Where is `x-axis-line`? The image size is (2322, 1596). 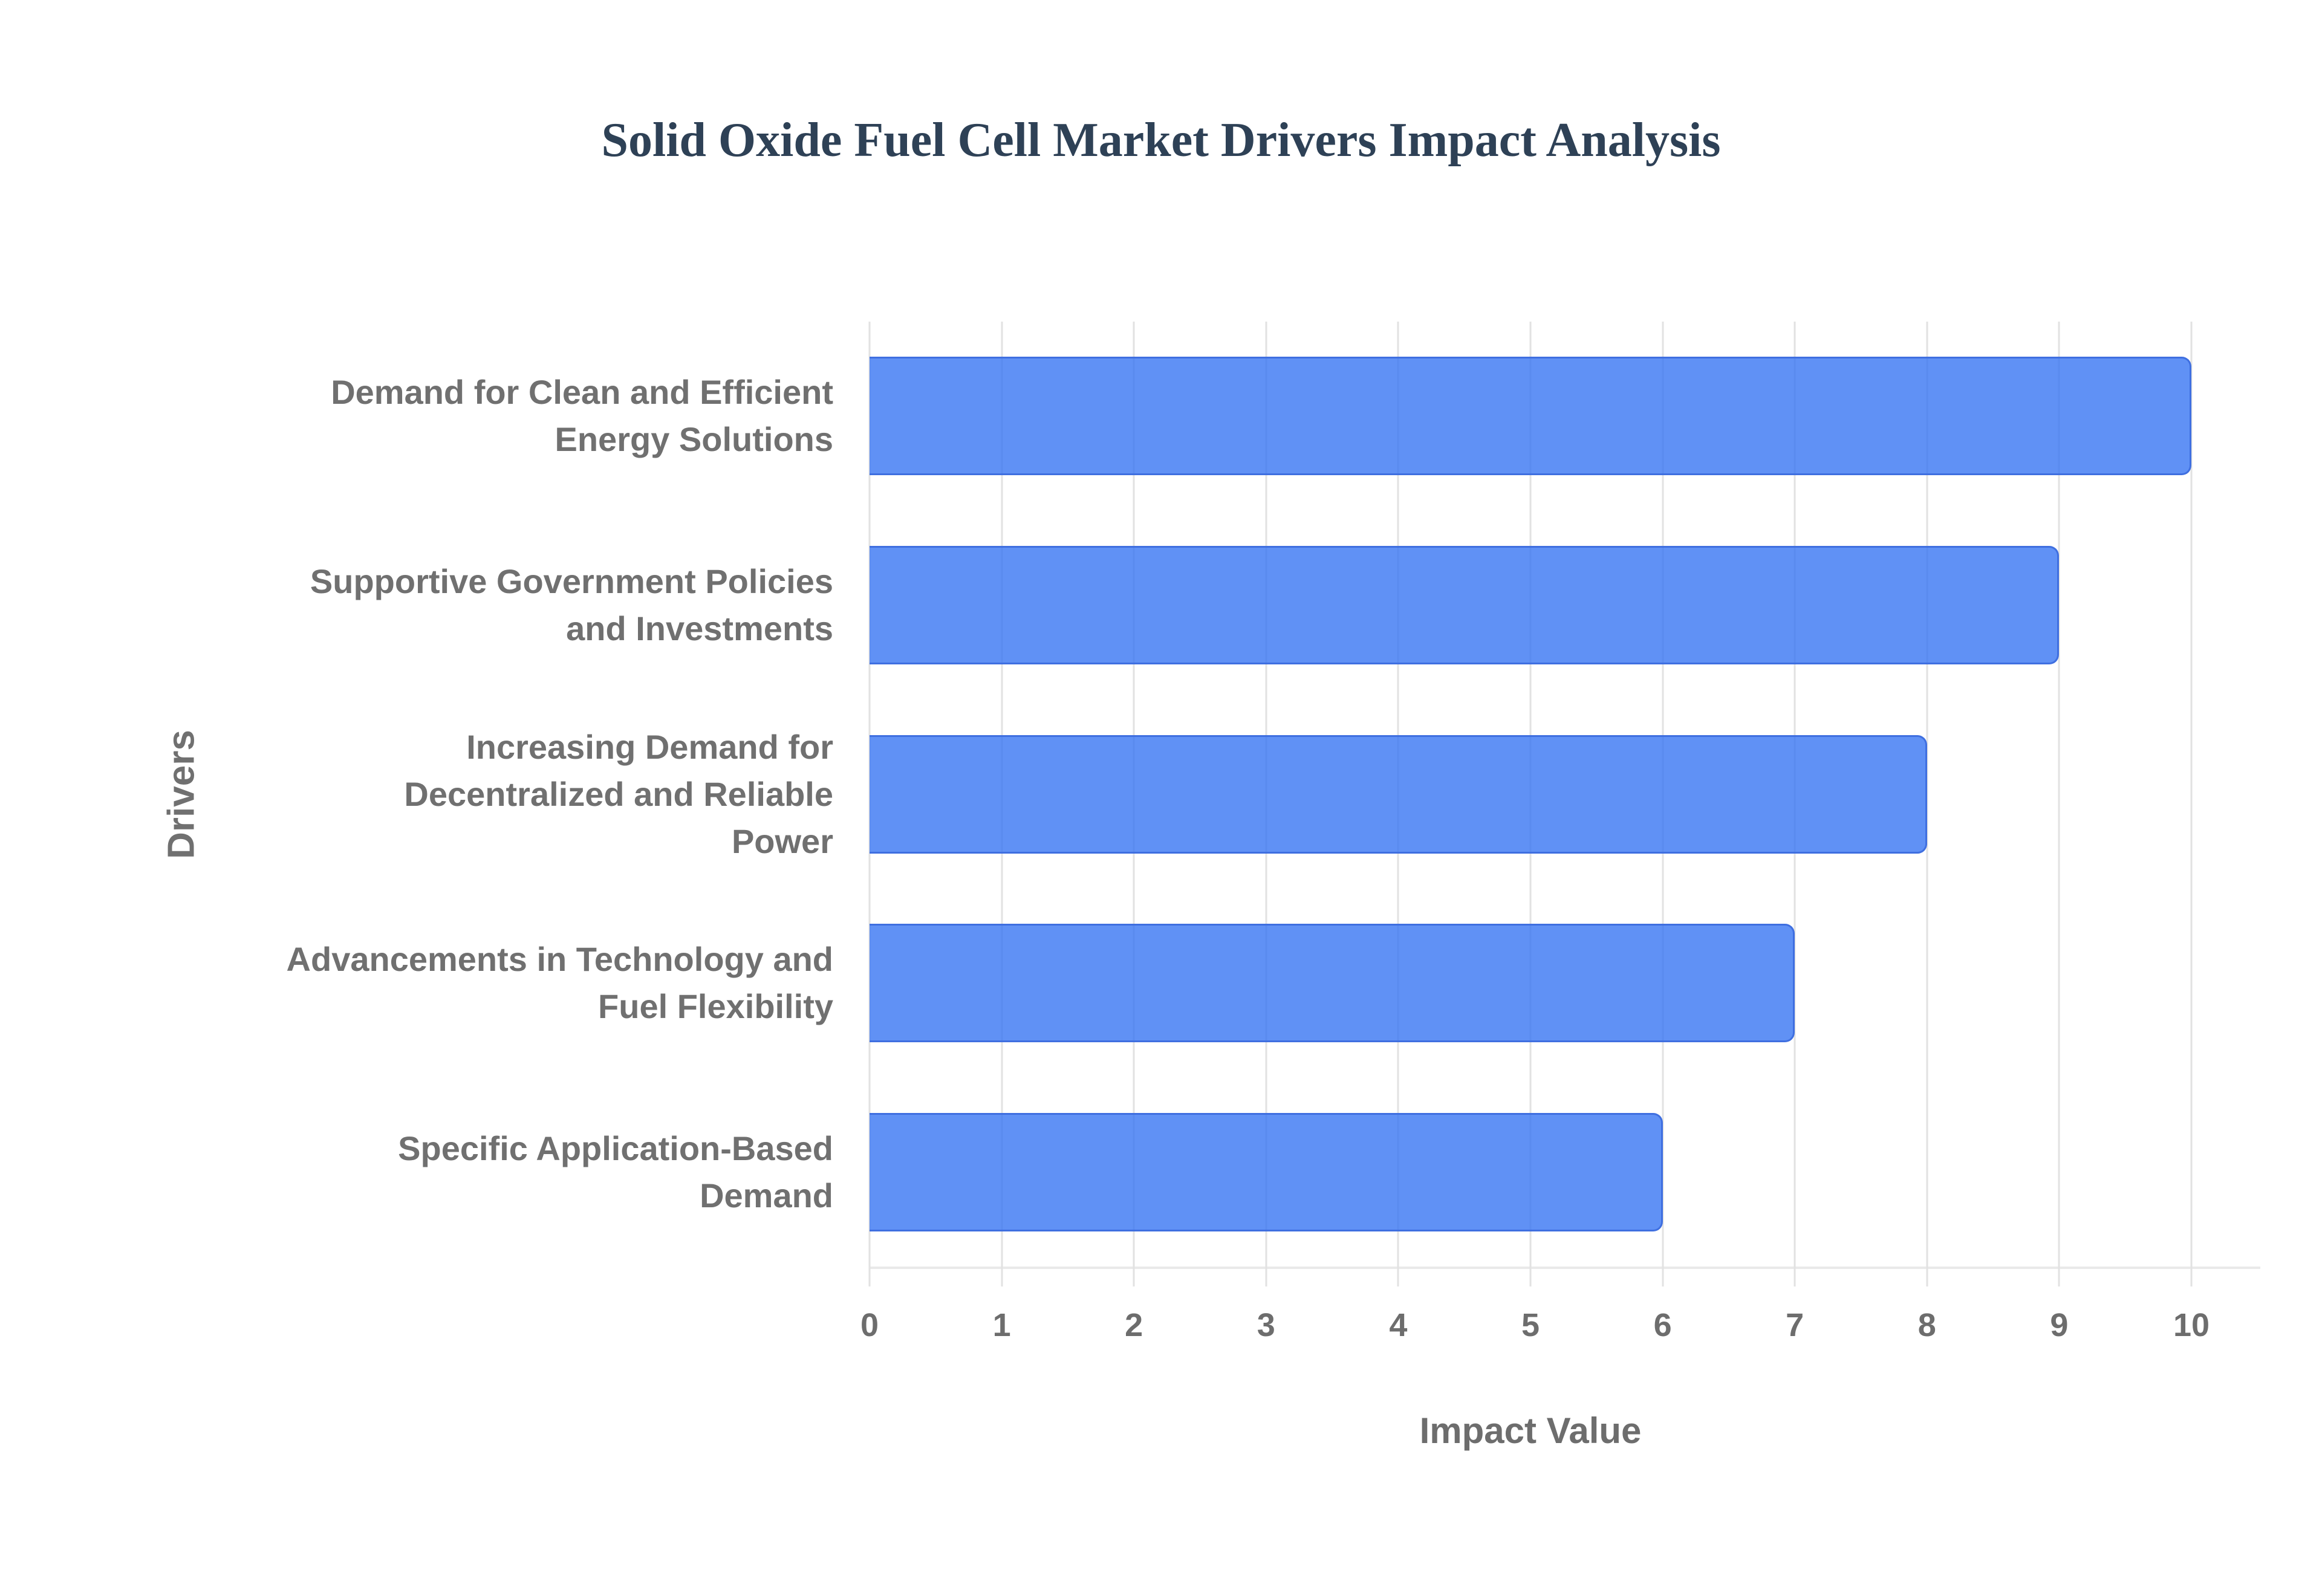 x-axis-line is located at coordinates (1565, 1268).